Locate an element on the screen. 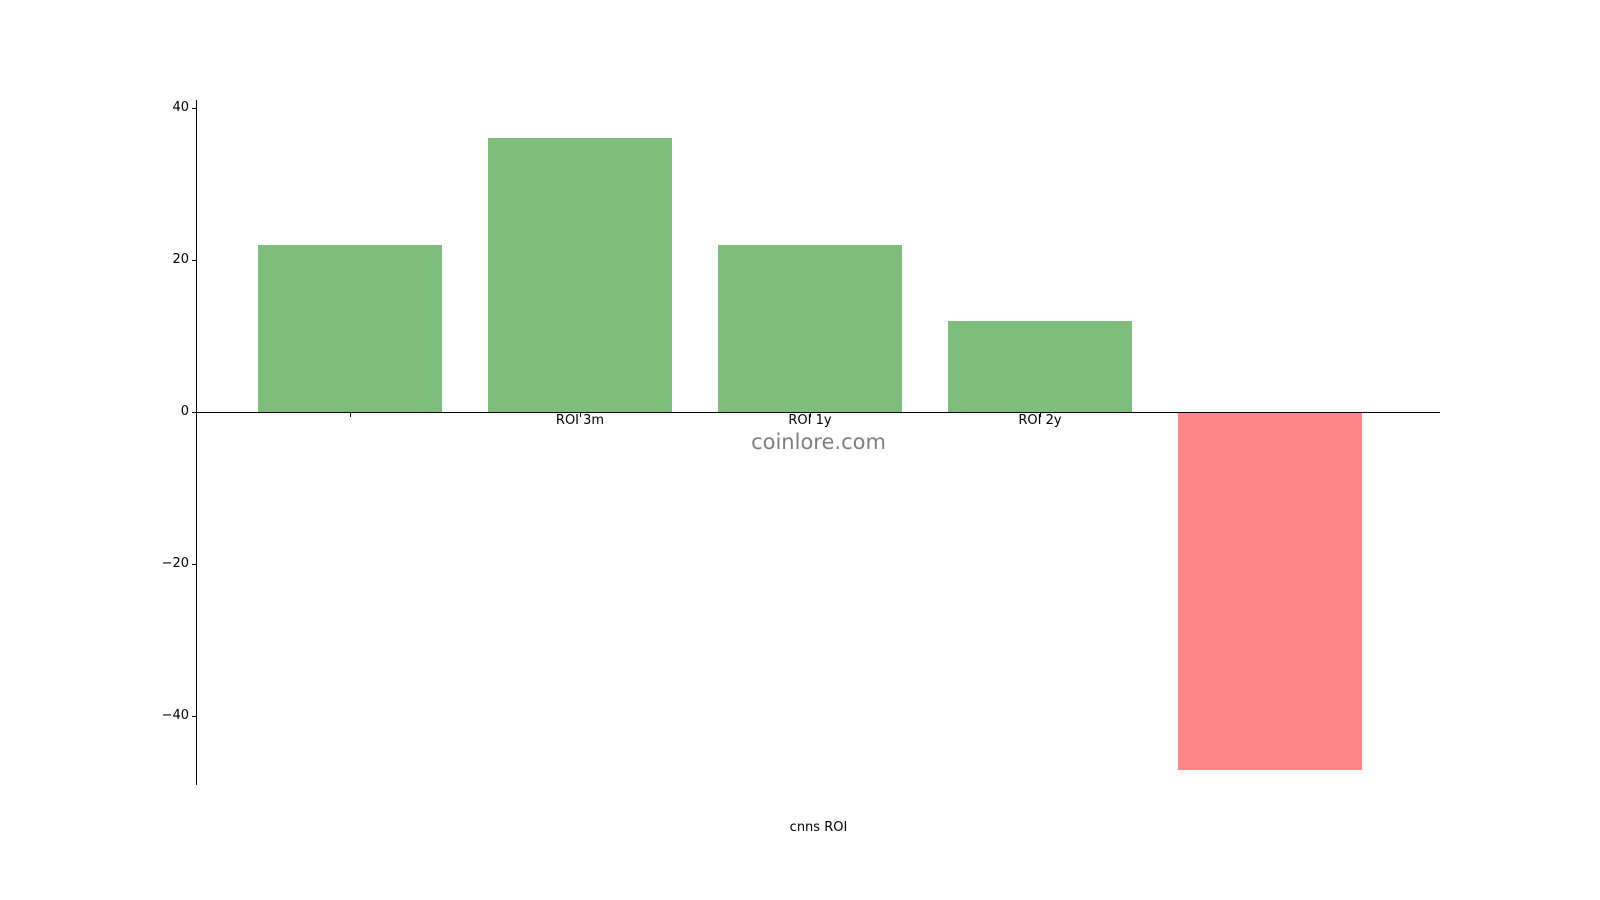 This screenshot has width=1600, height=900. negative-roi-bar is located at coordinates (1270, 591).